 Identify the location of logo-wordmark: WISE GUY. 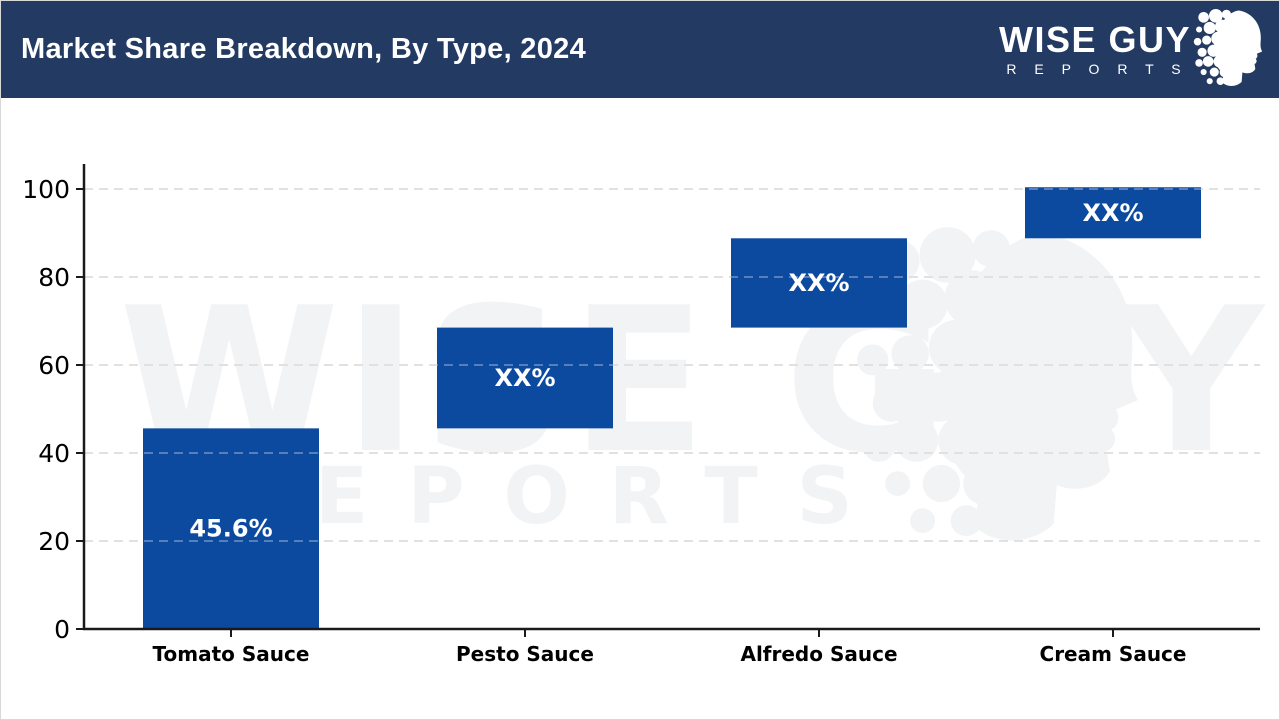
(1094, 39).